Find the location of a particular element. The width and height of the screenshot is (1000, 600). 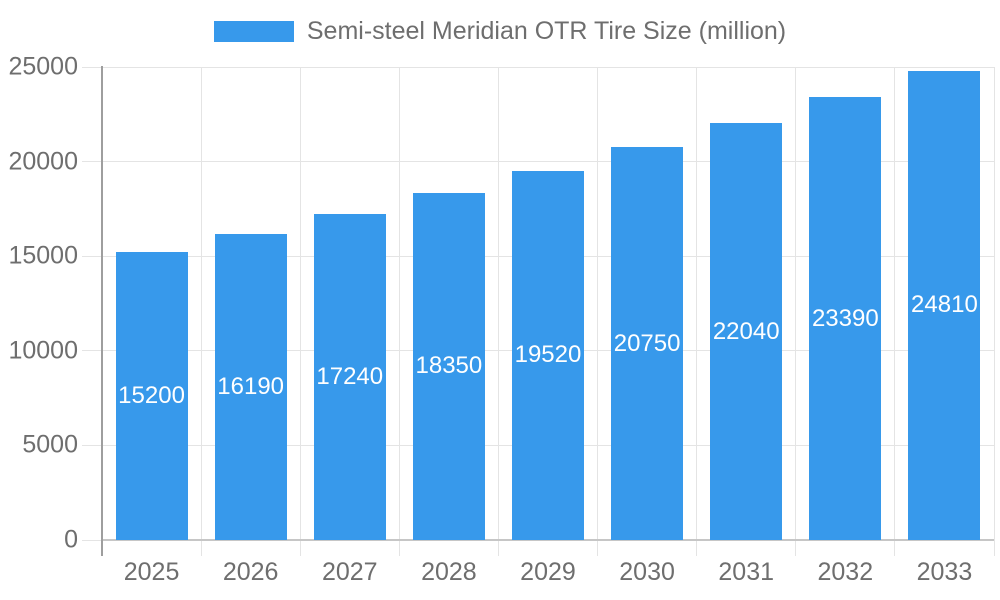

bar-2028 is located at coordinates (448, 366).